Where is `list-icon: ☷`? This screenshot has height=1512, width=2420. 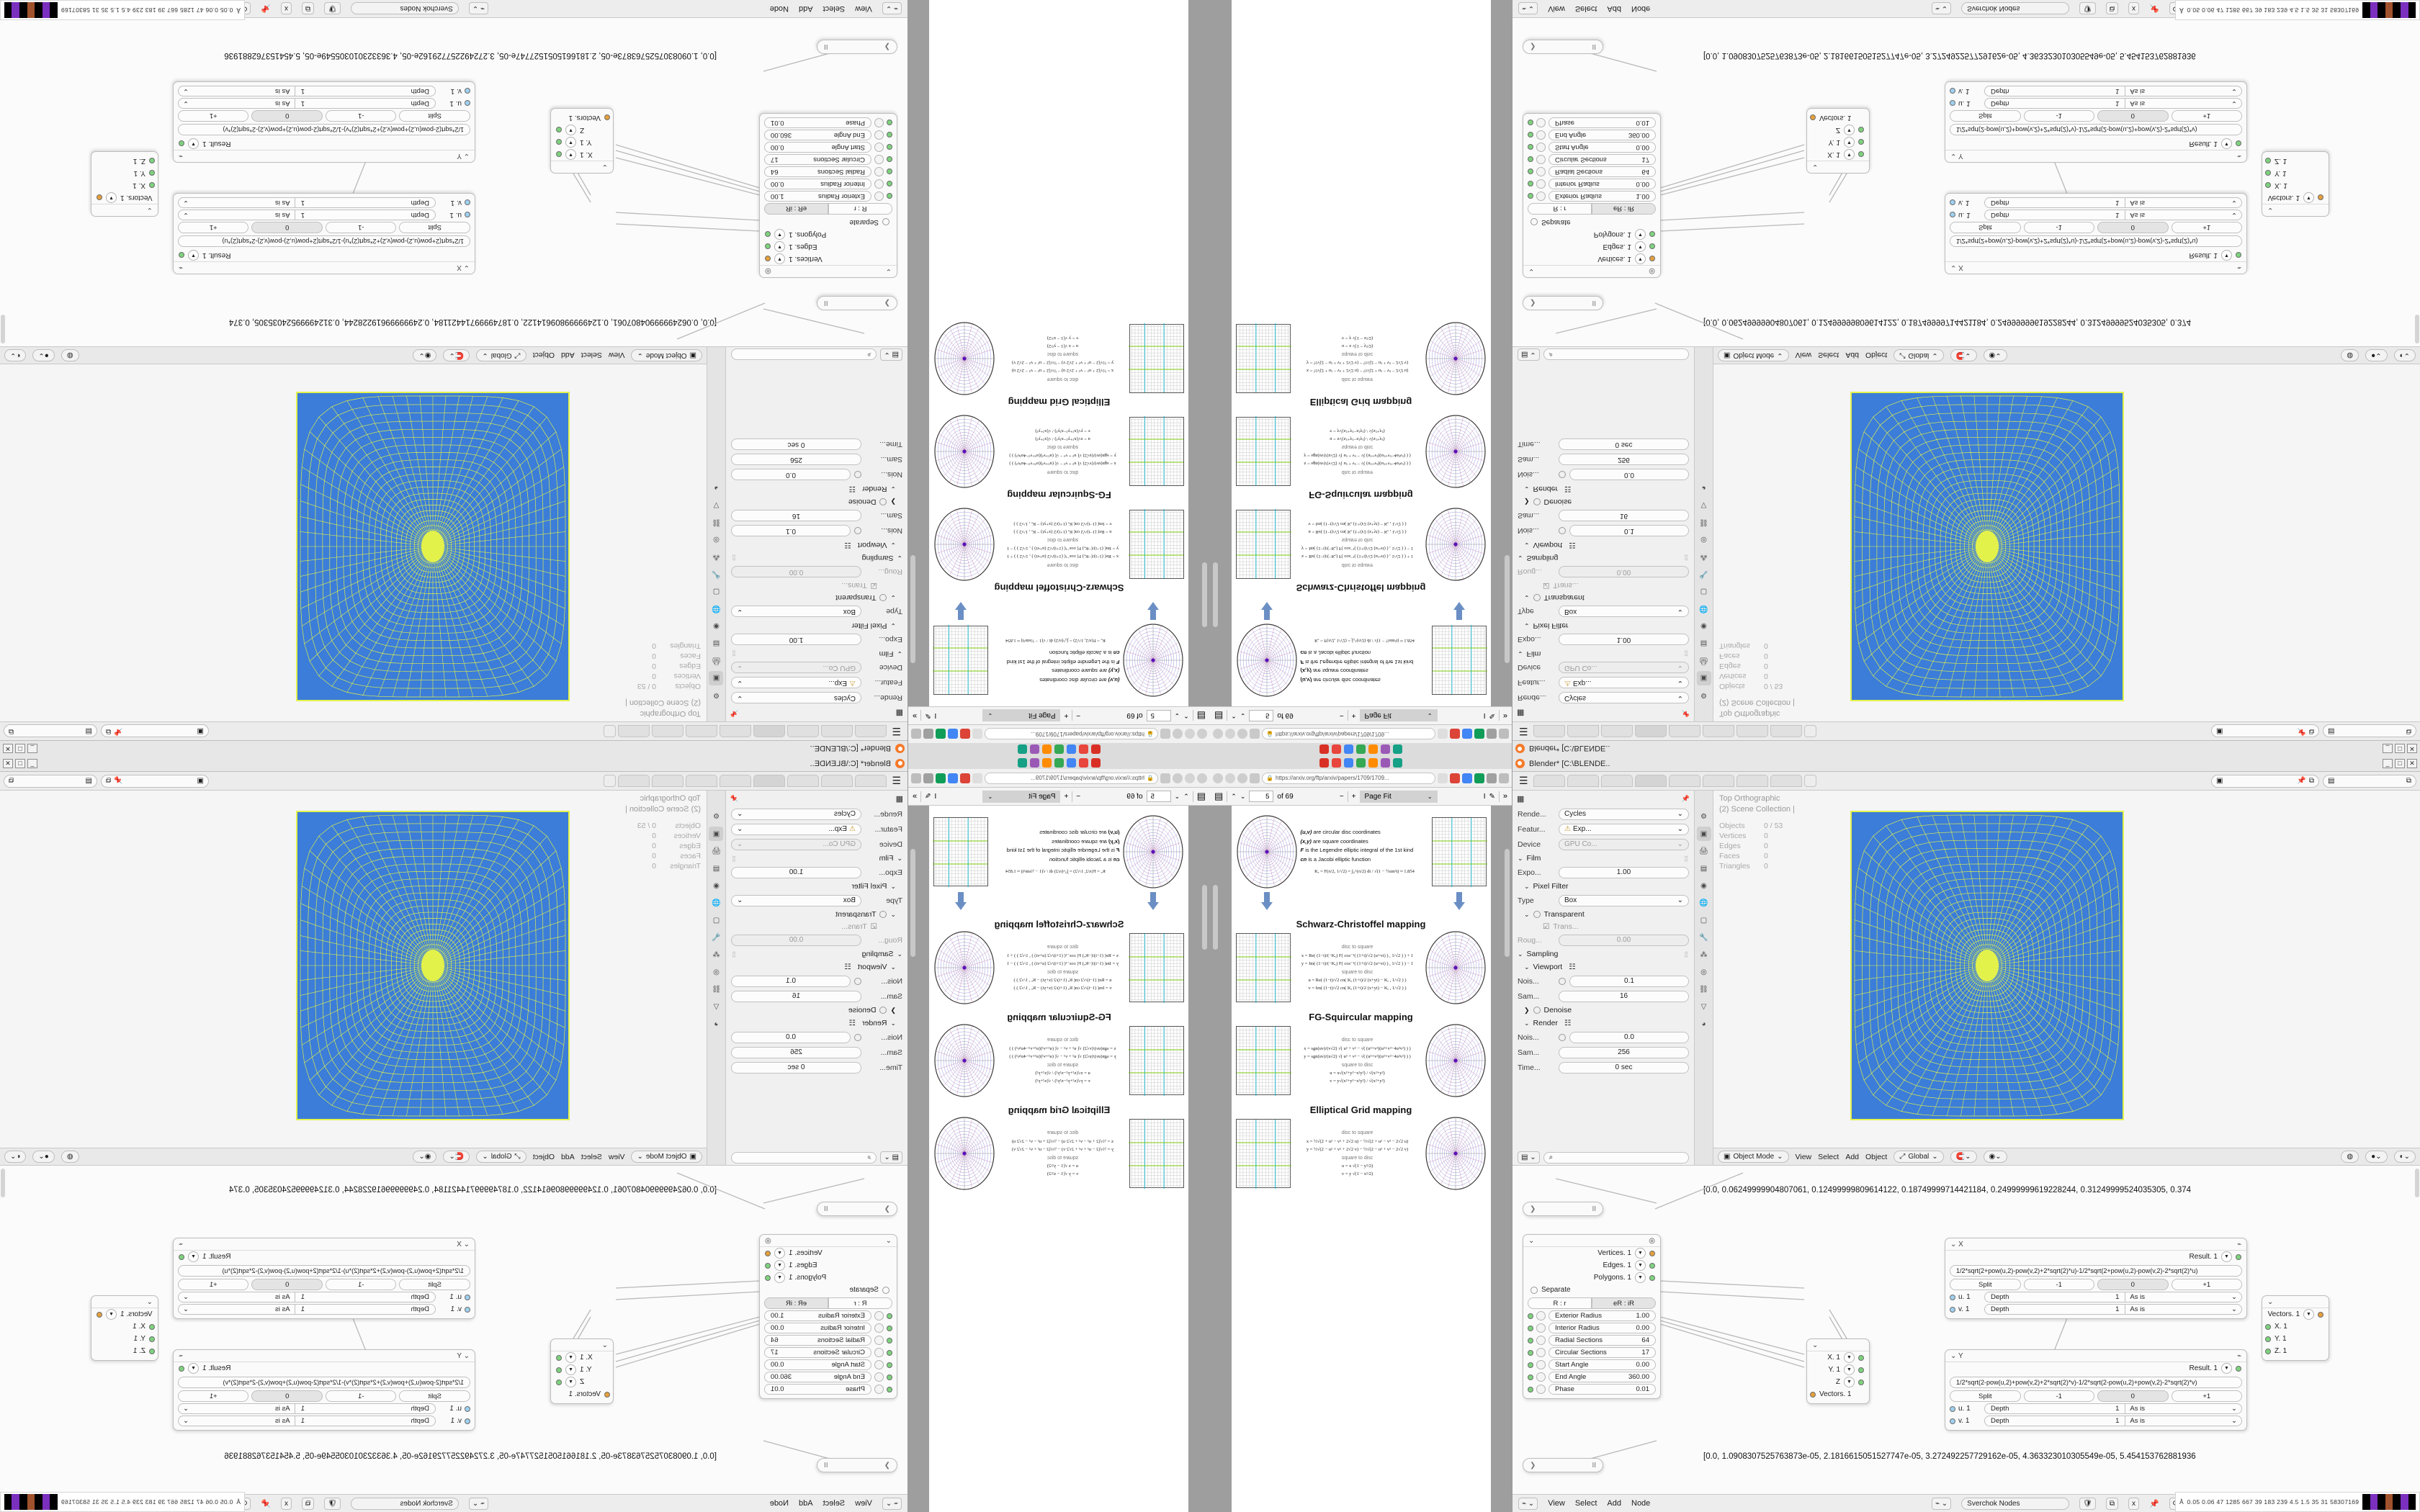 list-icon: ☷ is located at coordinates (847, 967).